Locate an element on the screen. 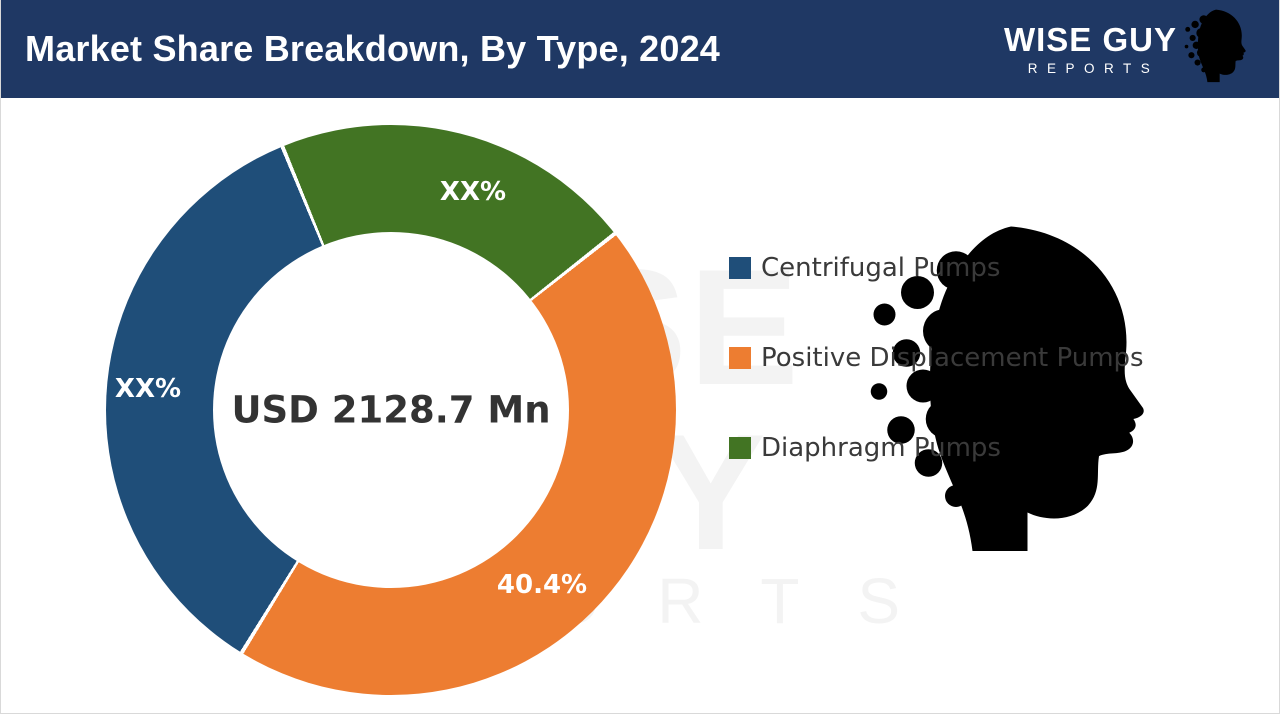 Image resolution: width=1280 pixels, height=720 pixels. legend-item-centrifugal: Centrifugal Pumps is located at coordinates (936, 268).